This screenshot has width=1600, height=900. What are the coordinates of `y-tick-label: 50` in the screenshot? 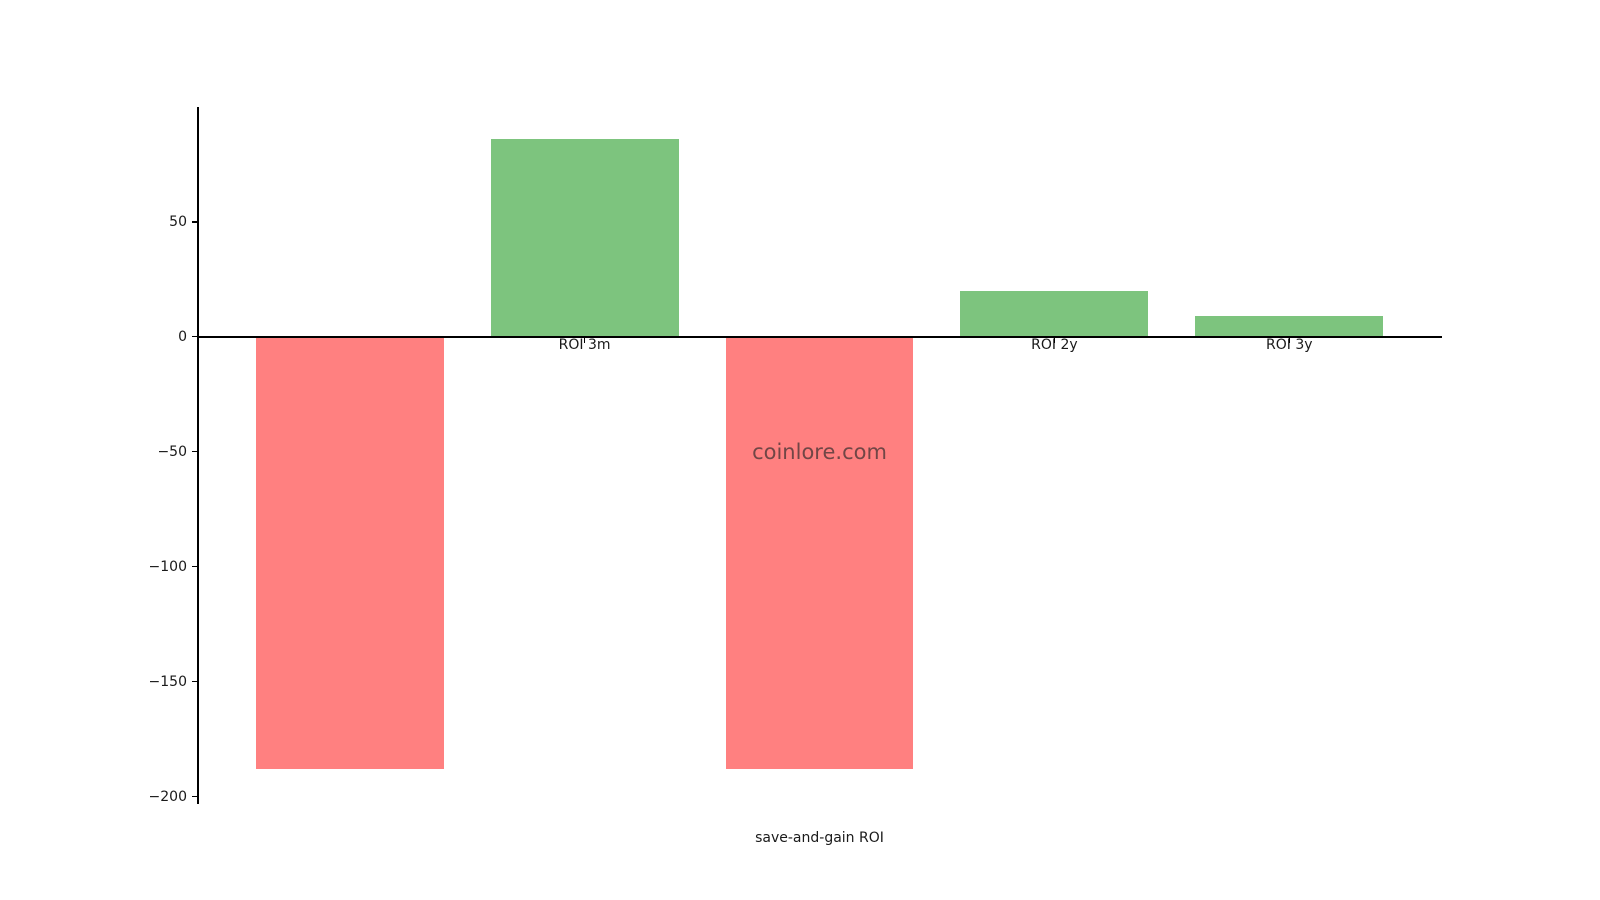 It's located at (178, 221).